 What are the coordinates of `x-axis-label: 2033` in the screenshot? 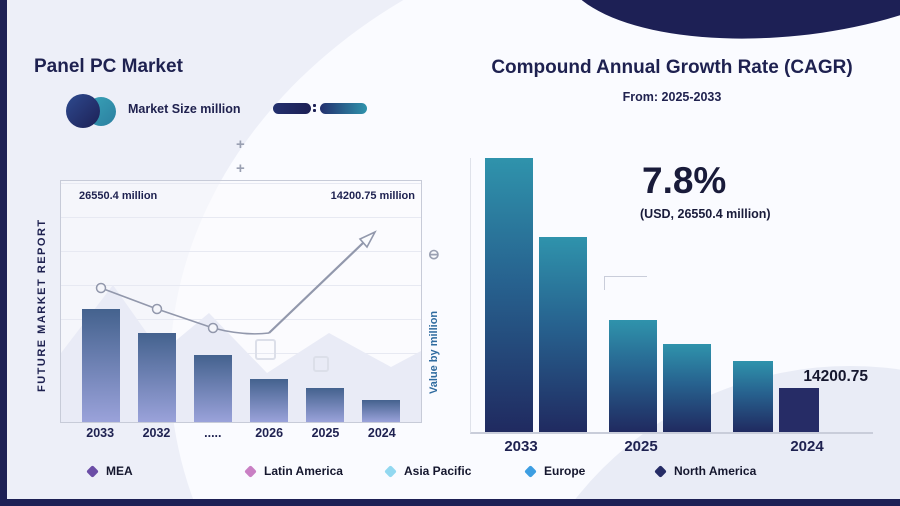 It's located at (100, 433).